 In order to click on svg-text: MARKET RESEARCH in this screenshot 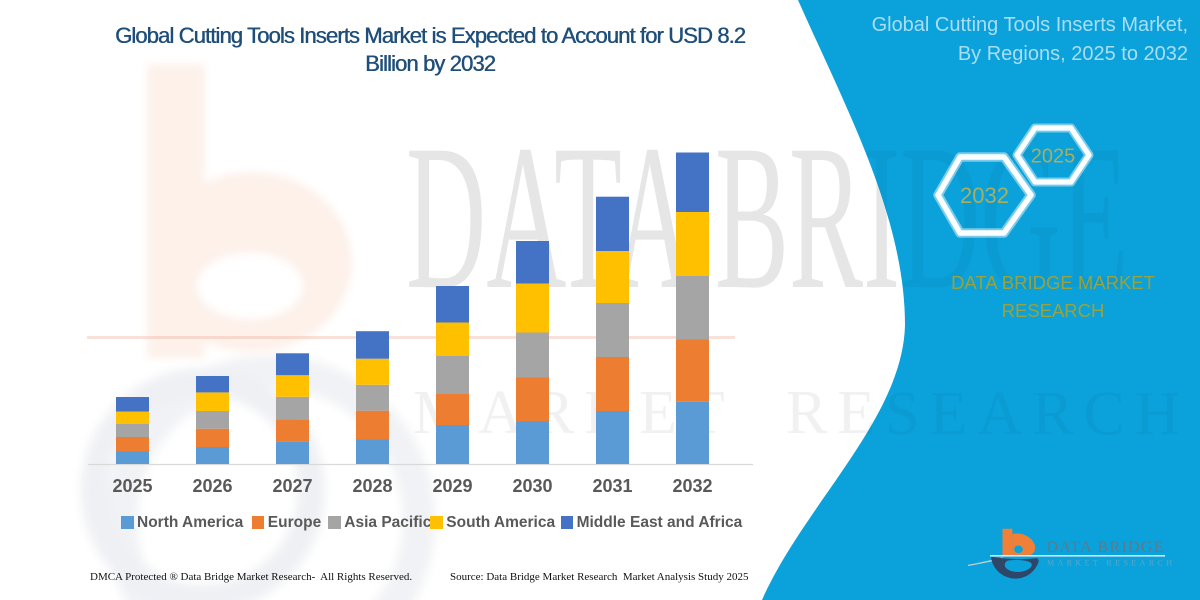, I will do `click(1111, 563)`.